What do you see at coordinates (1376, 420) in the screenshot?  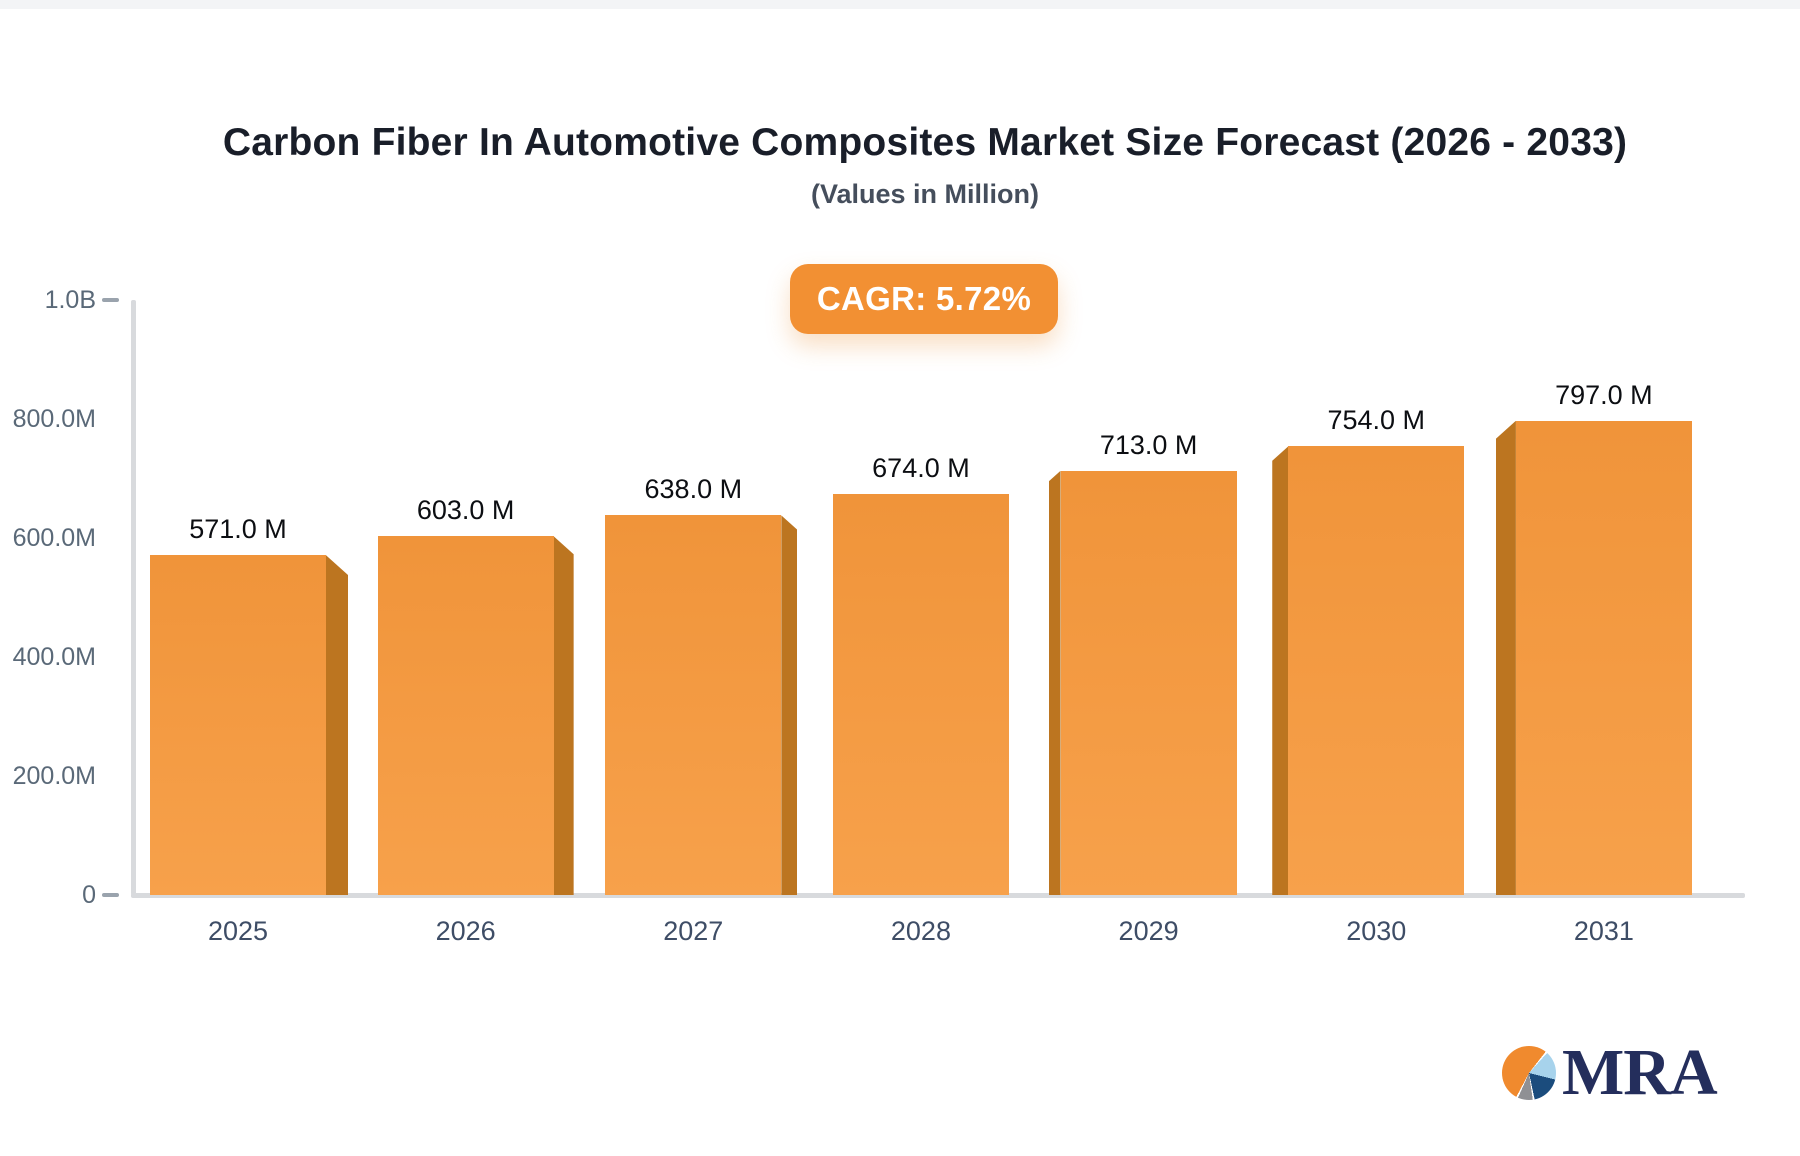 I see `bar-value-label: 754.0 M` at bounding box center [1376, 420].